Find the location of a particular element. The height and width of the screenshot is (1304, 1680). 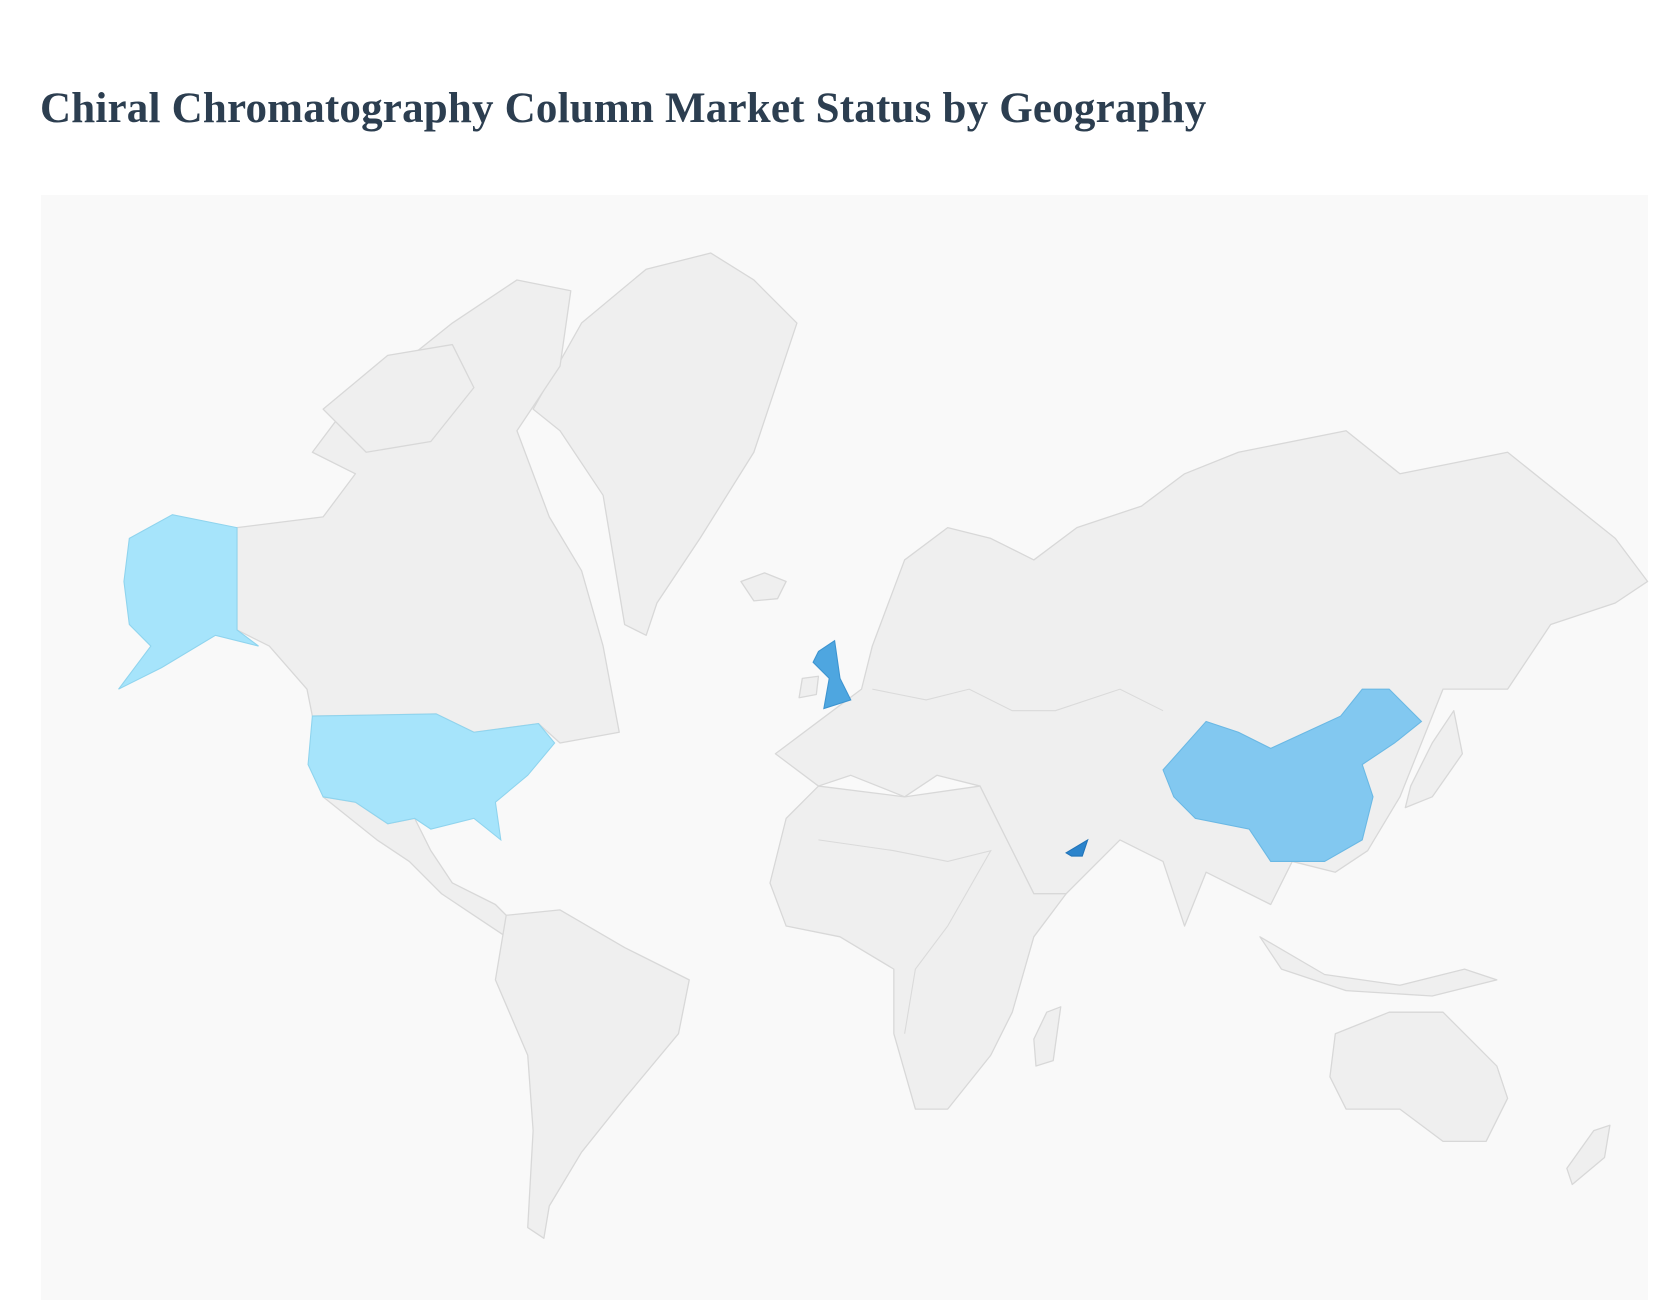

region-alaska is located at coordinates (188, 602).